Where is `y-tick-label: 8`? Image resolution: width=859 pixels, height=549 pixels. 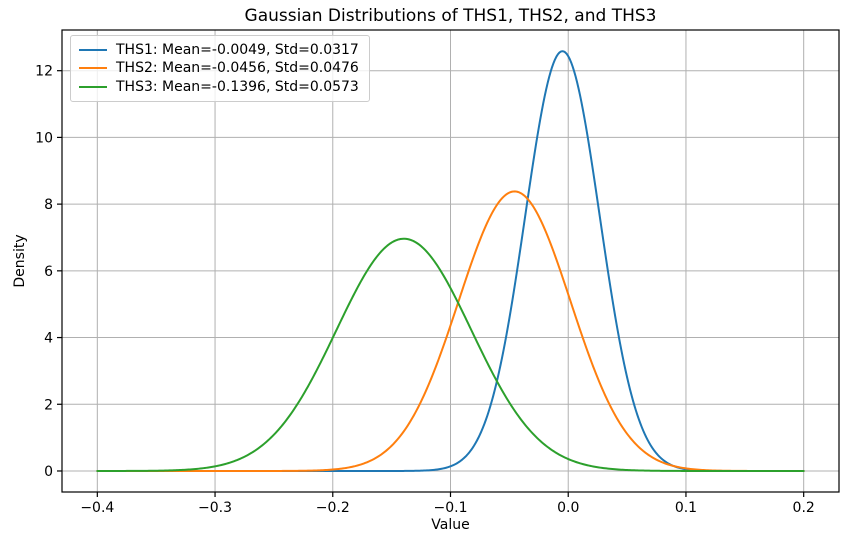
y-tick-label: 8 is located at coordinates (48, 205).